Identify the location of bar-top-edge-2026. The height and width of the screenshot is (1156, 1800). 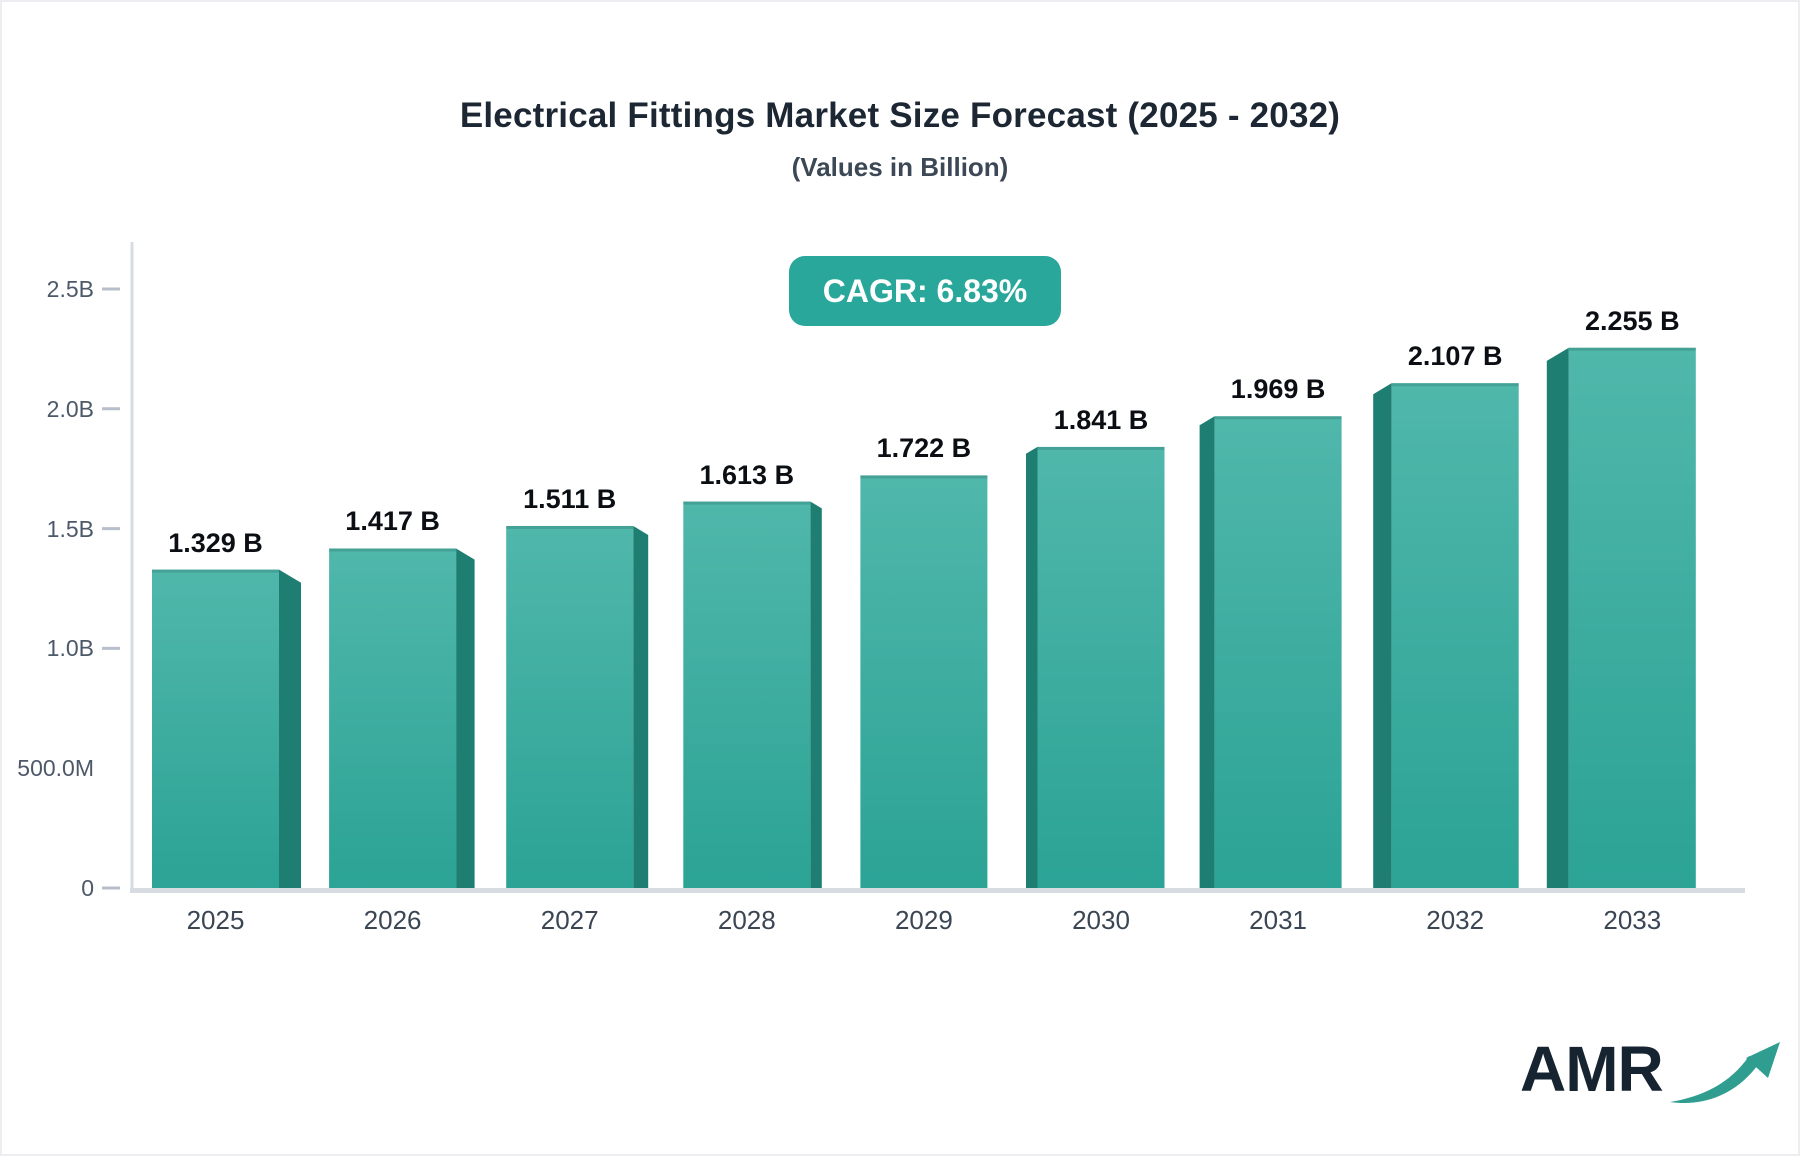
(393, 550).